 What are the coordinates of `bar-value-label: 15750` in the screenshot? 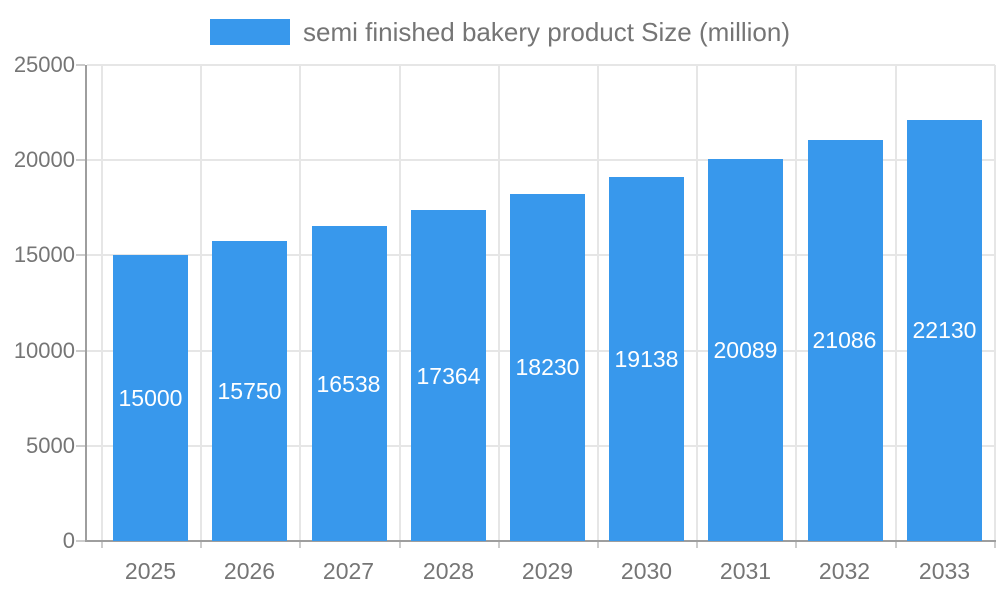 It's located at (249, 391).